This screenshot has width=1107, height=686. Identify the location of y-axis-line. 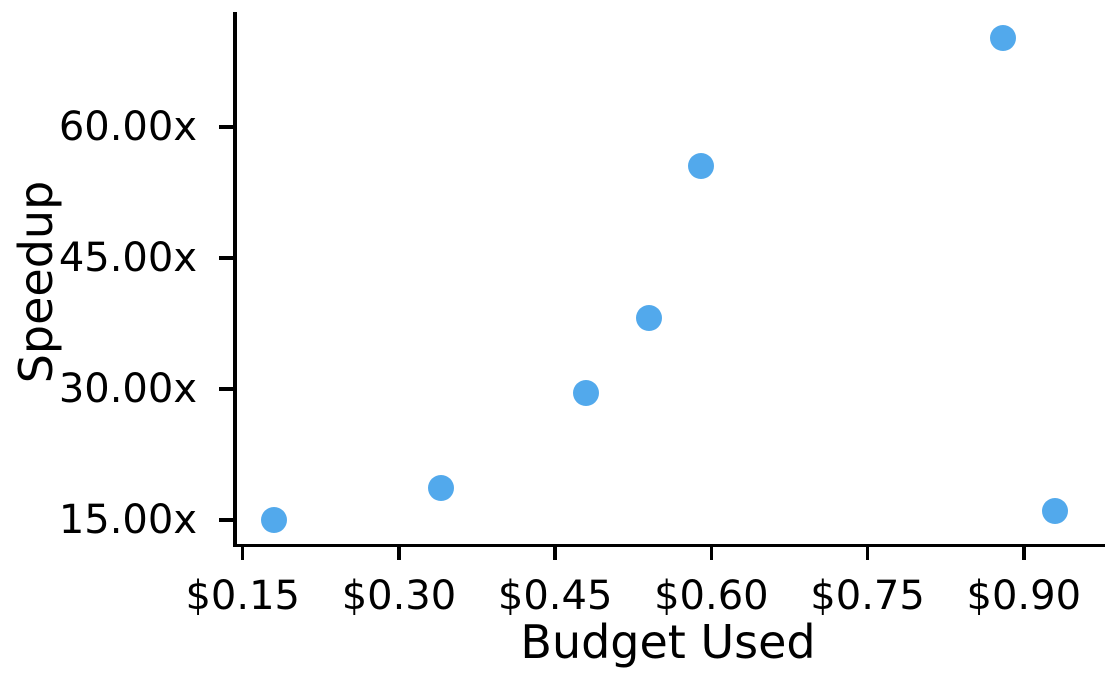
(235, 279).